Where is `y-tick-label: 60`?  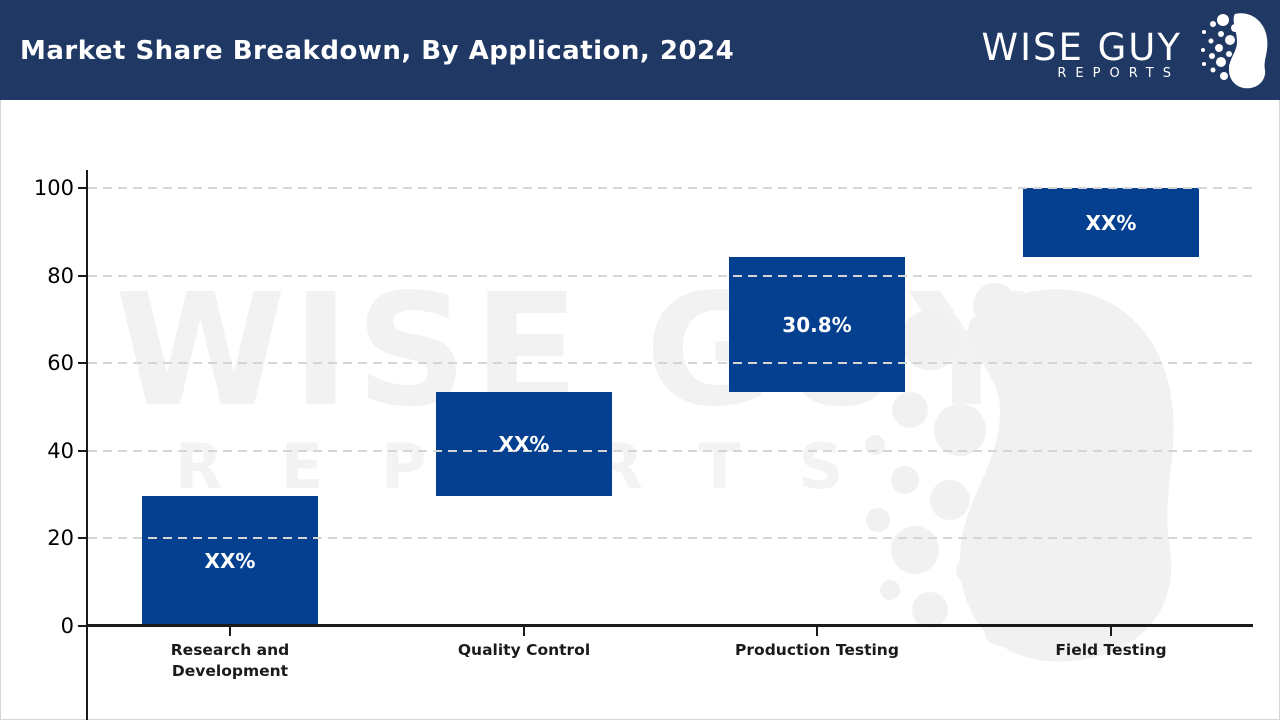 y-tick-label: 60 is located at coordinates (60, 363).